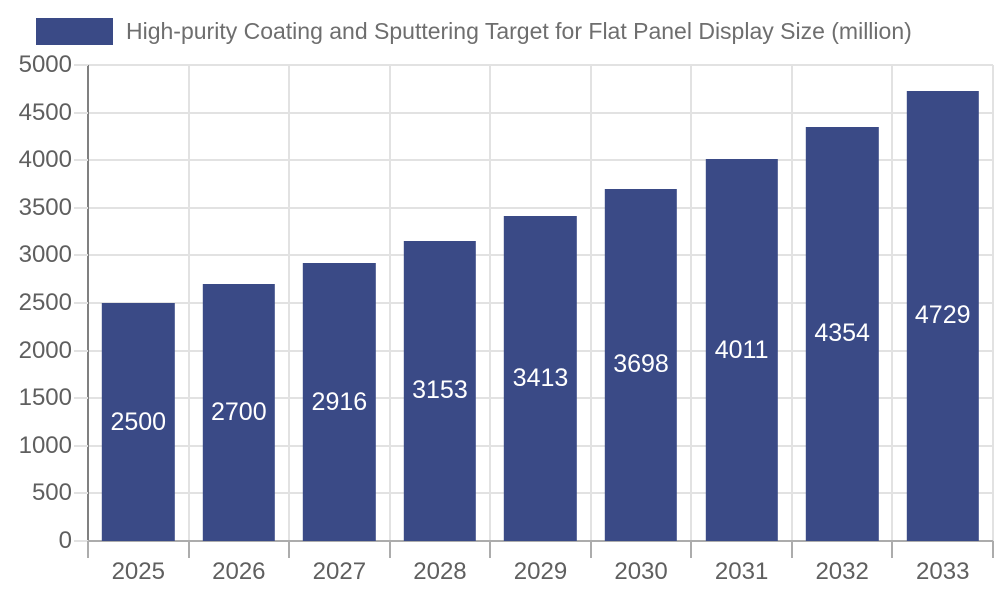 This screenshot has height=600, width=1000. Describe the element at coordinates (45, 350) in the screenshot. I see `y-tick-label: 2000` at that location.